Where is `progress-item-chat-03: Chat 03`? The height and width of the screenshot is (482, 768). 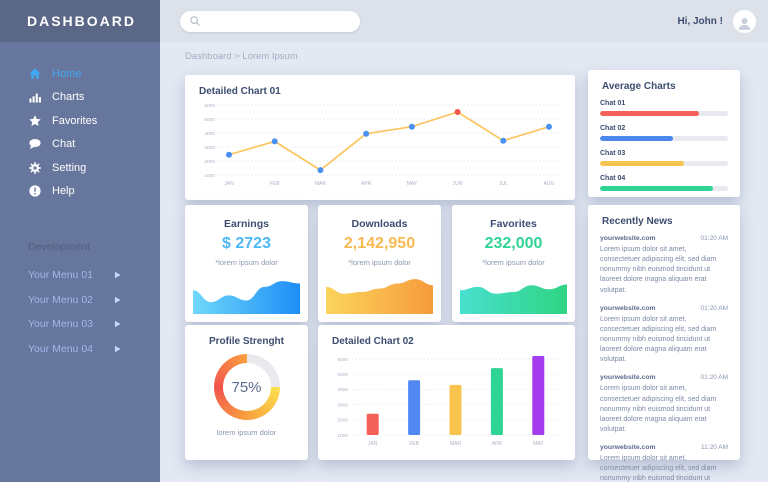
progress-item-chat-03: Chat 03 is located at coordinates (664, 158).